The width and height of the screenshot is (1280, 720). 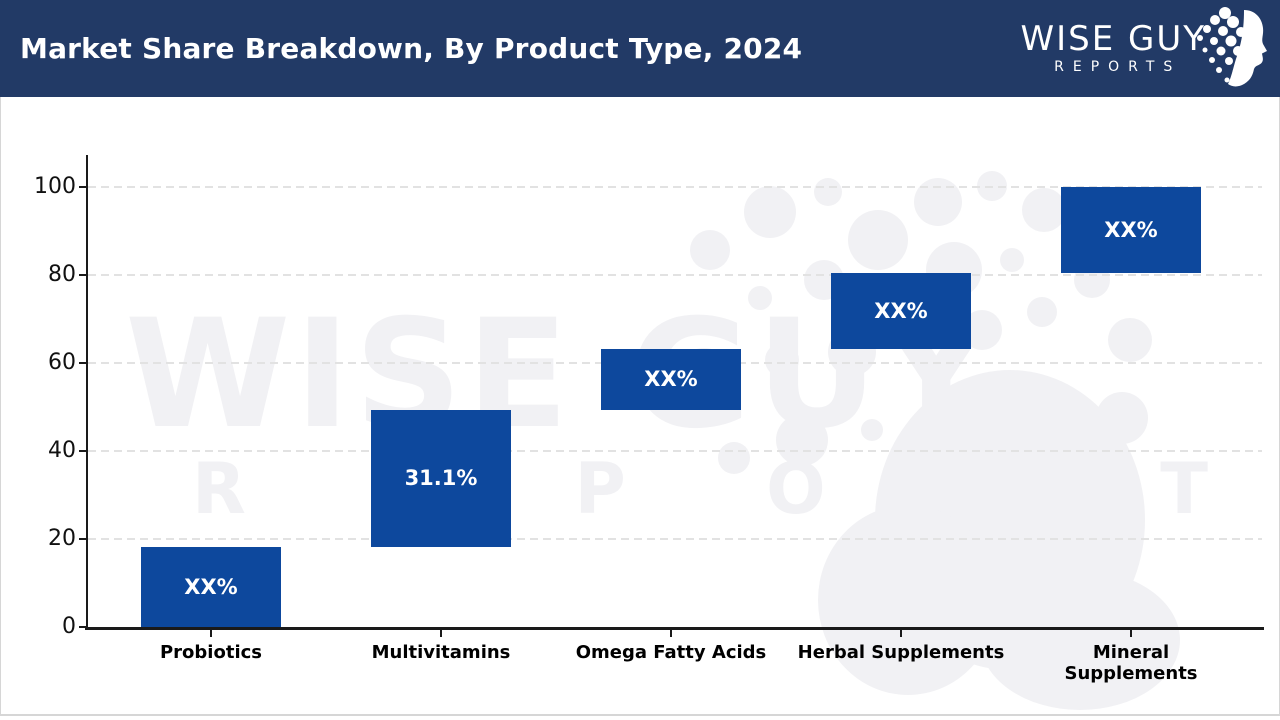 I want to click on bar-multivitamins: 31.1%, so click(x=441, y=478).